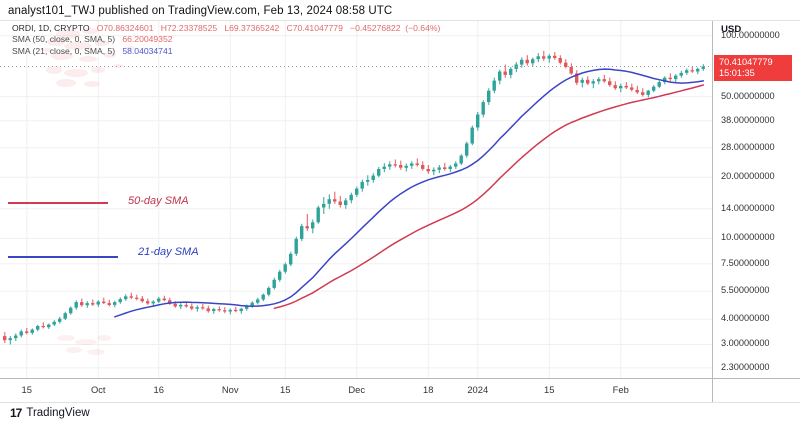 The height and width of the screenshot is (430, 800). I want to click on price-tick: 100.00000000, so click(750, 34).